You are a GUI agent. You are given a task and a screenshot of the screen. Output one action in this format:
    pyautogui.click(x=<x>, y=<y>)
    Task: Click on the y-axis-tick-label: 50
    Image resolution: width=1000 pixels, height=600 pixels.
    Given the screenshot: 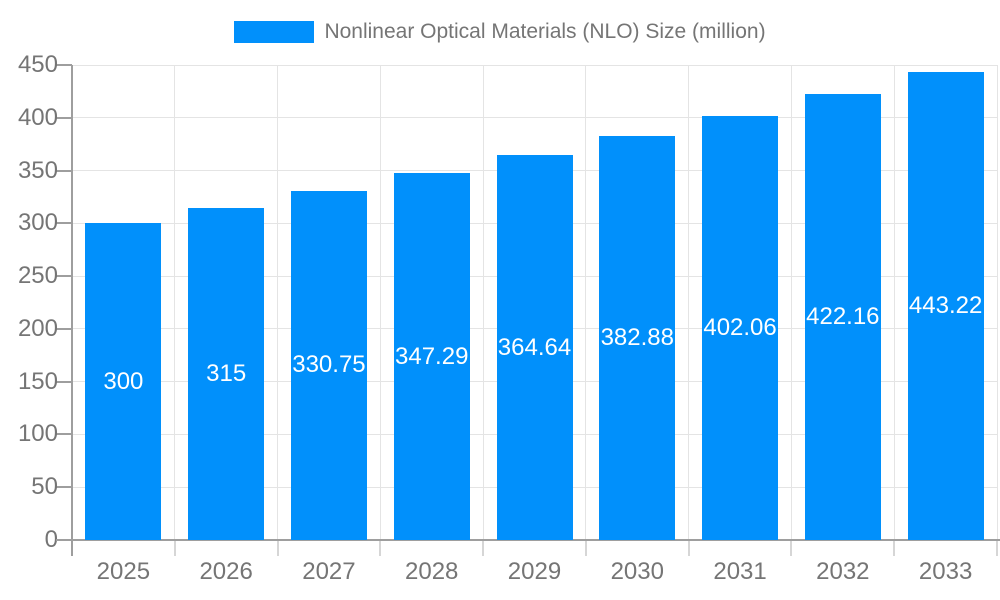 What is the action you would take?
    pyautogui.click(x=44, y=487)
    